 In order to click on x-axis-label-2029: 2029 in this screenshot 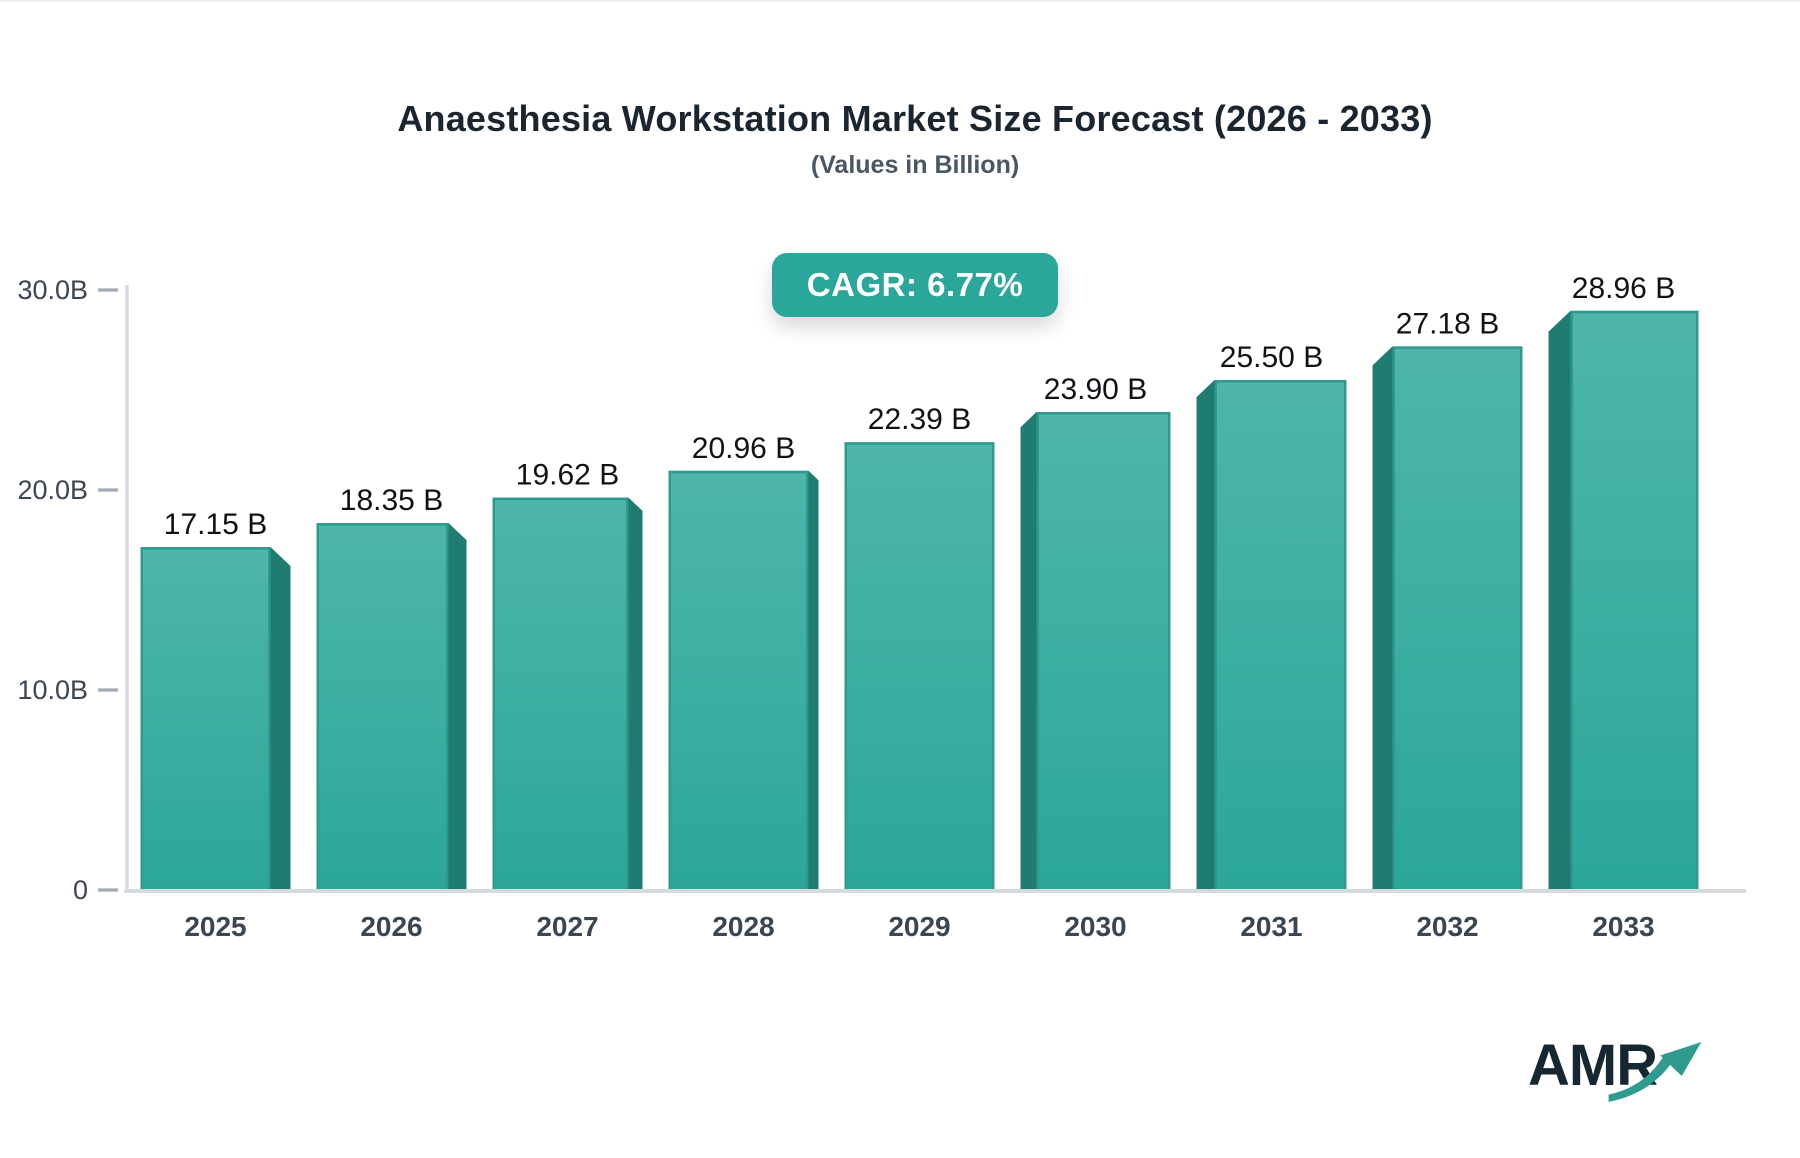, I will do `click(919, 926)`.